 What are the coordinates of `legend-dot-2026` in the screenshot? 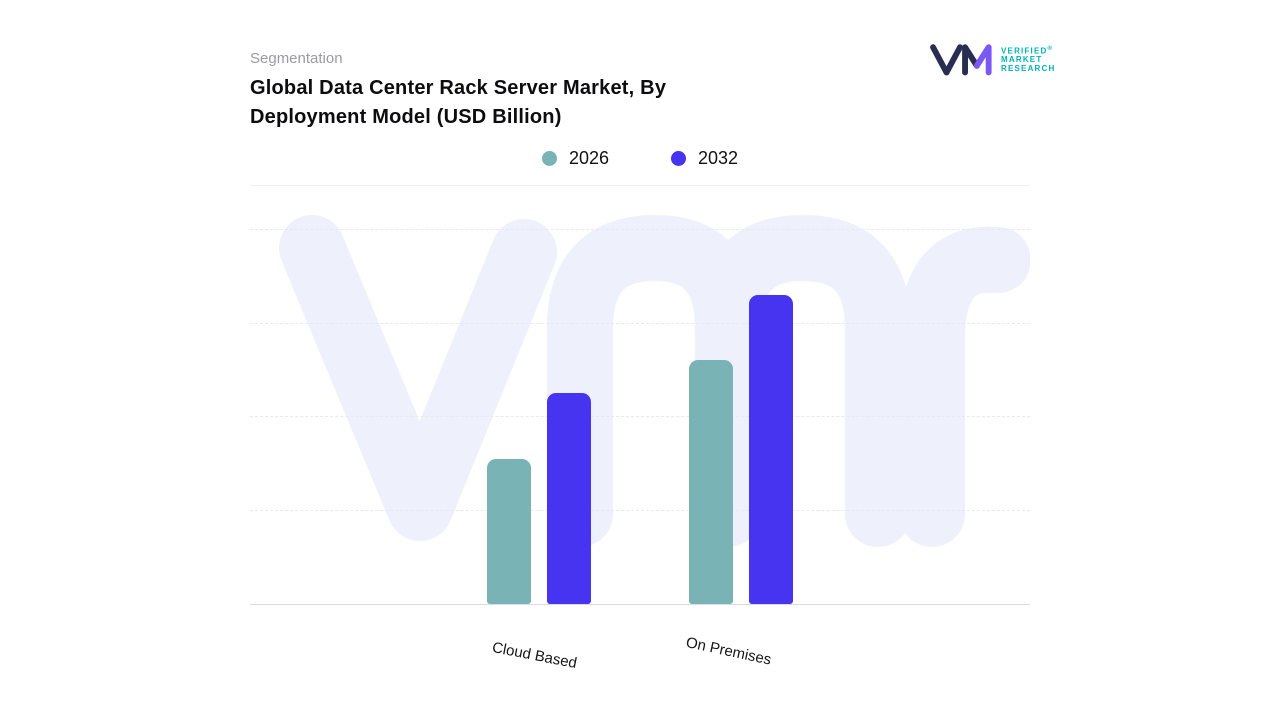 It's located at (549, 158).